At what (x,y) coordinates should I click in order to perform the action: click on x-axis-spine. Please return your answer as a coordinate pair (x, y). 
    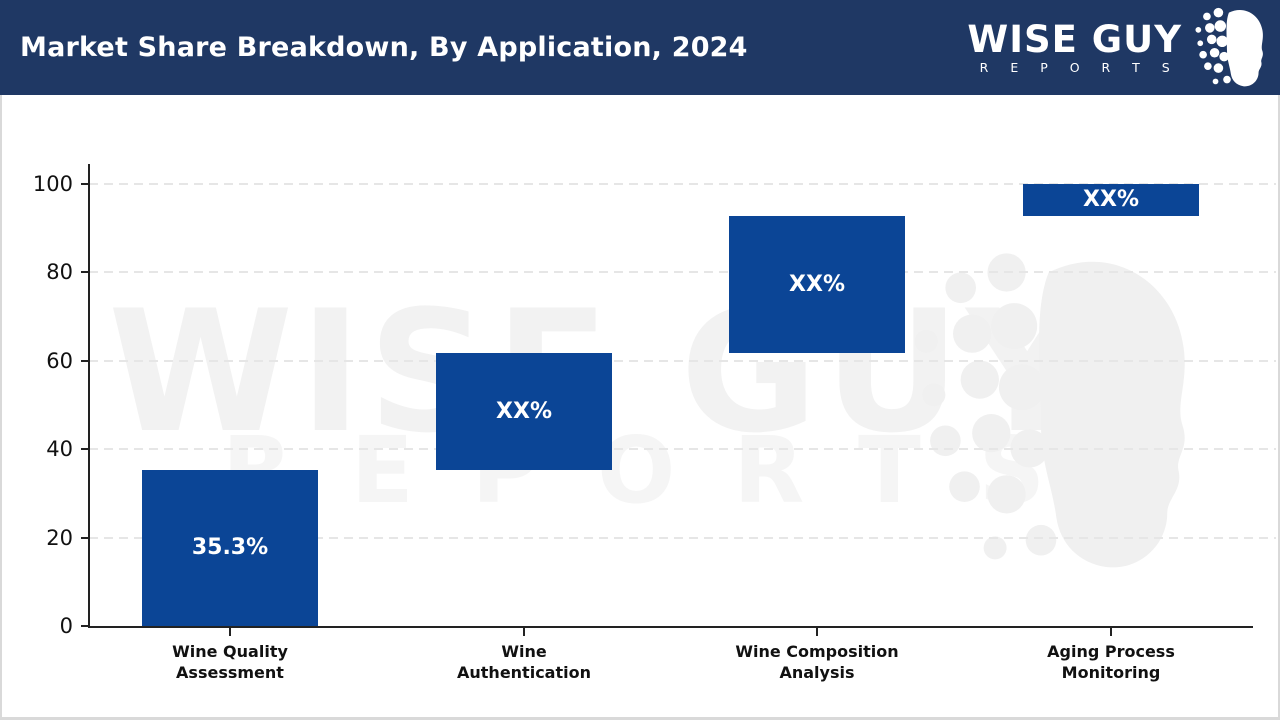
    Looking at the image, I should click on (671, 627).